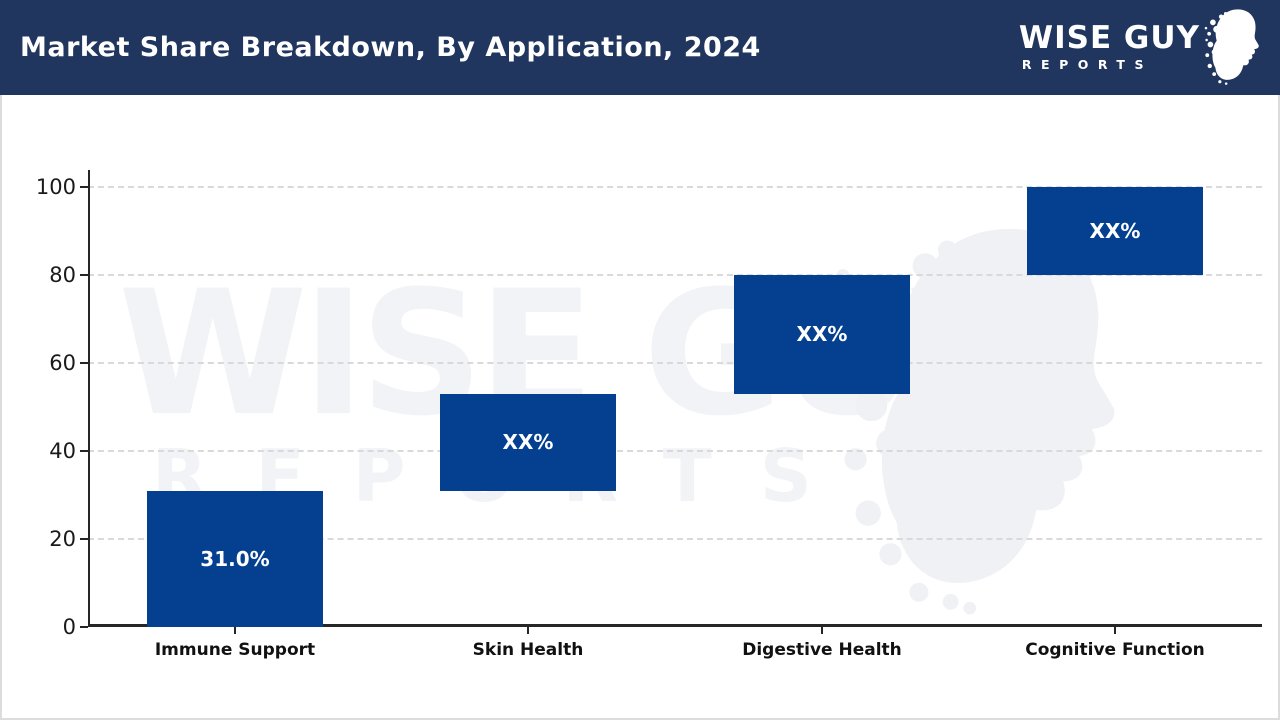 The image size is (1280, 720). What do you see at coordinates (822, 650) in the screenshot?
I see `x-tick-label-digestive-health: Digestive Health` at bounding box center [822, 650].